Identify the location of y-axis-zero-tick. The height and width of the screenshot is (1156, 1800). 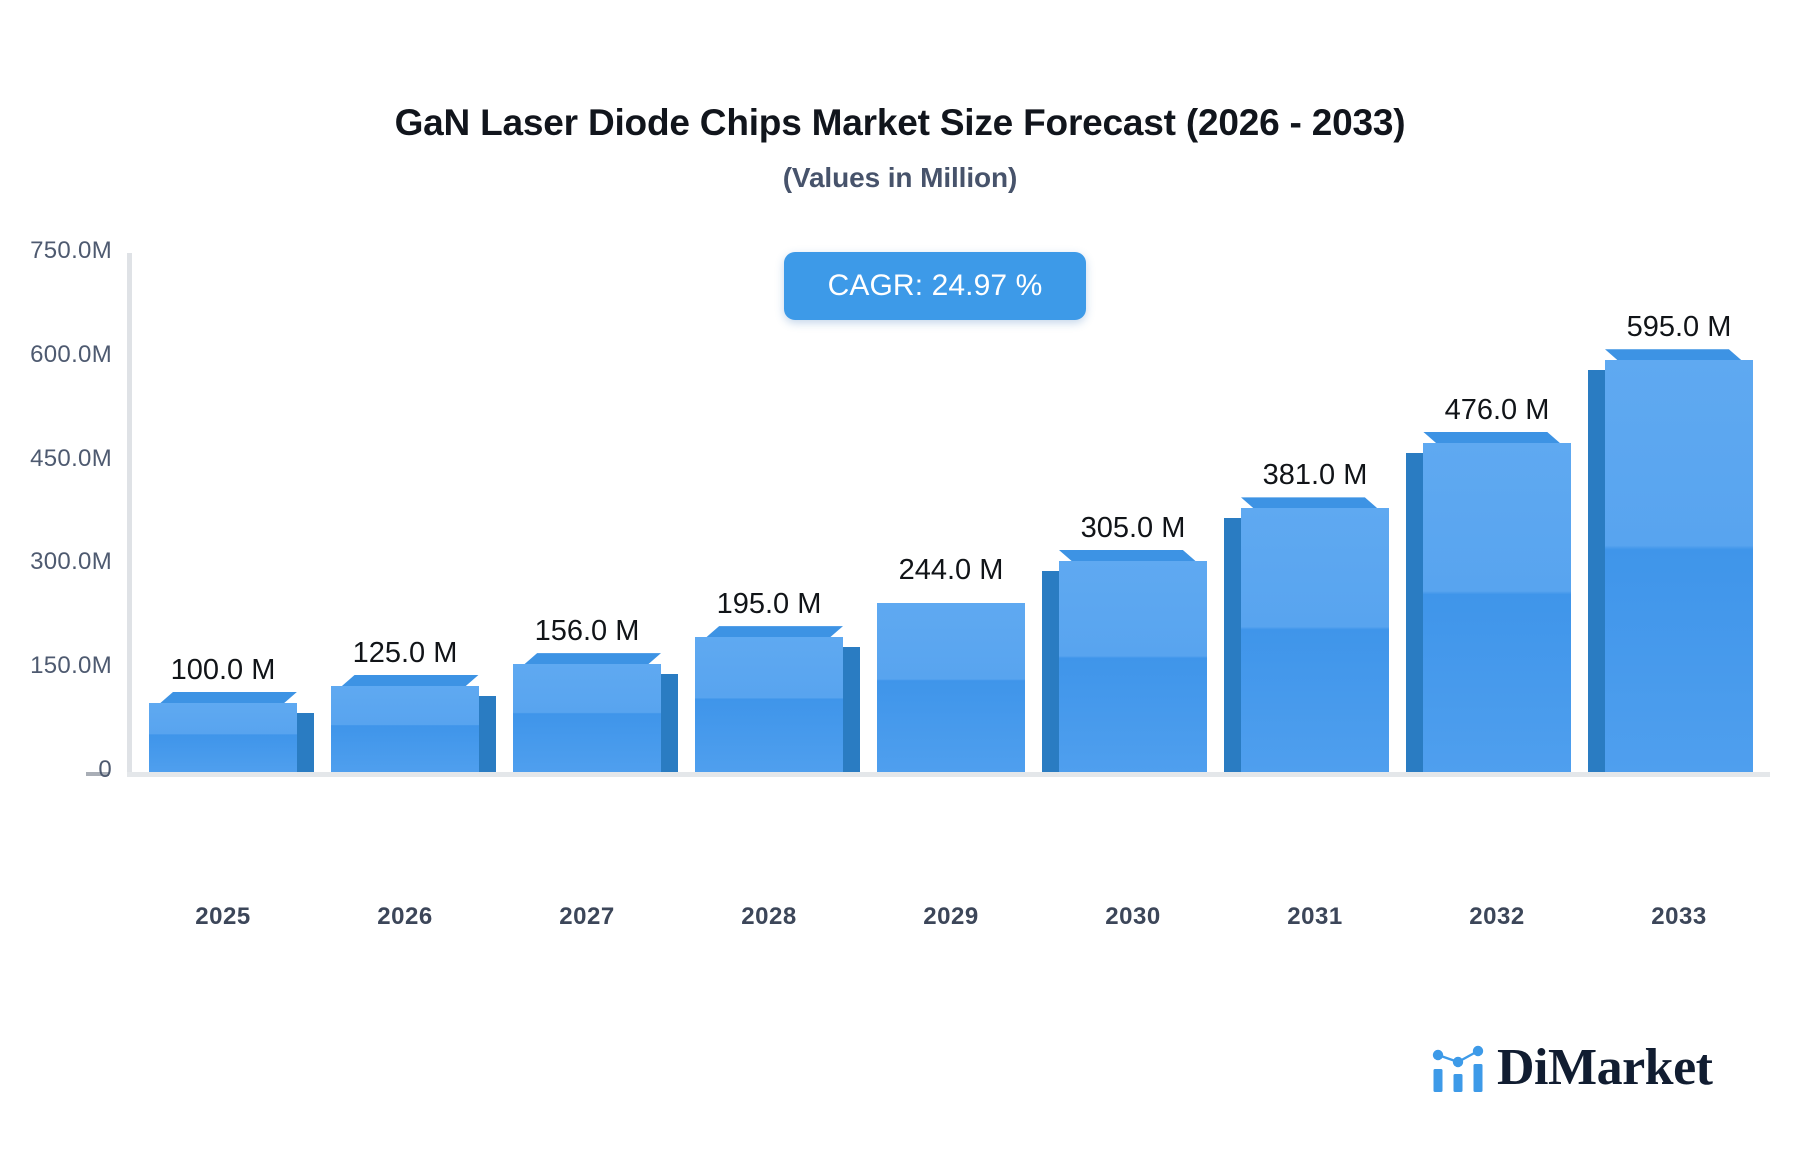
(97, 774).